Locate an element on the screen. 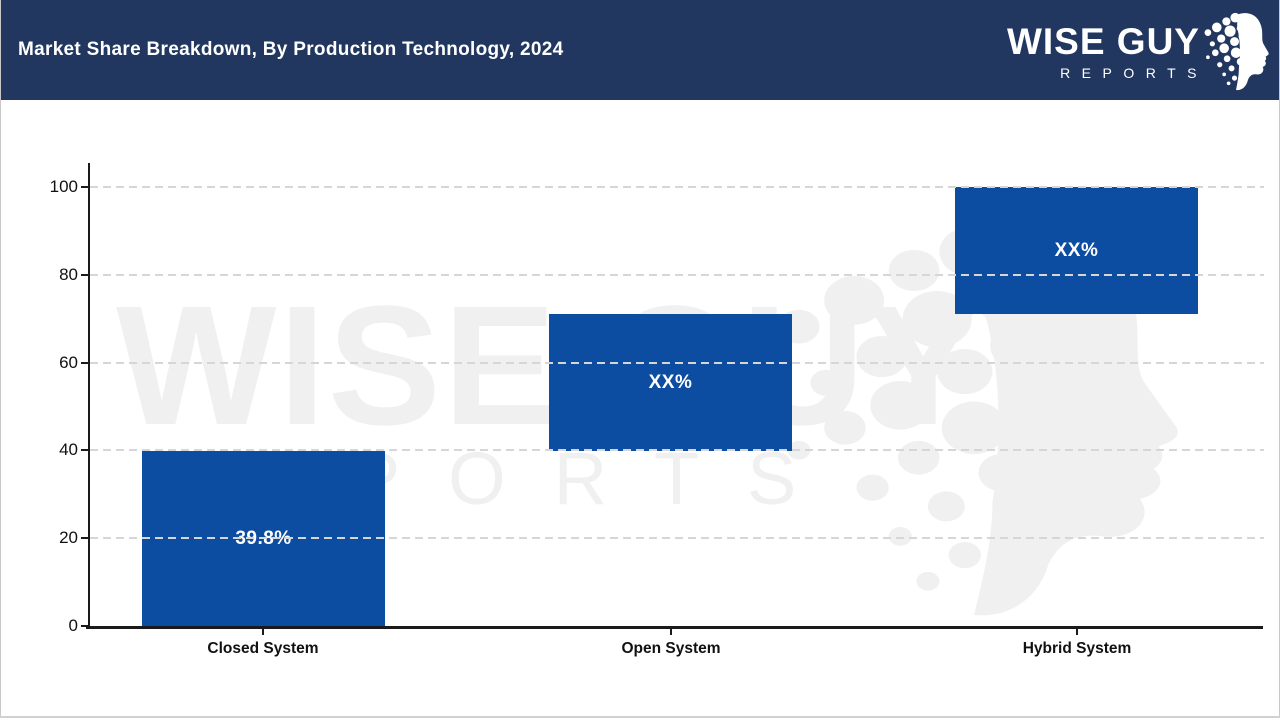 The width and height of the screenshot is (1280, 720). logo-subtitle: REPORTS is located at coordinates (1134, 73).